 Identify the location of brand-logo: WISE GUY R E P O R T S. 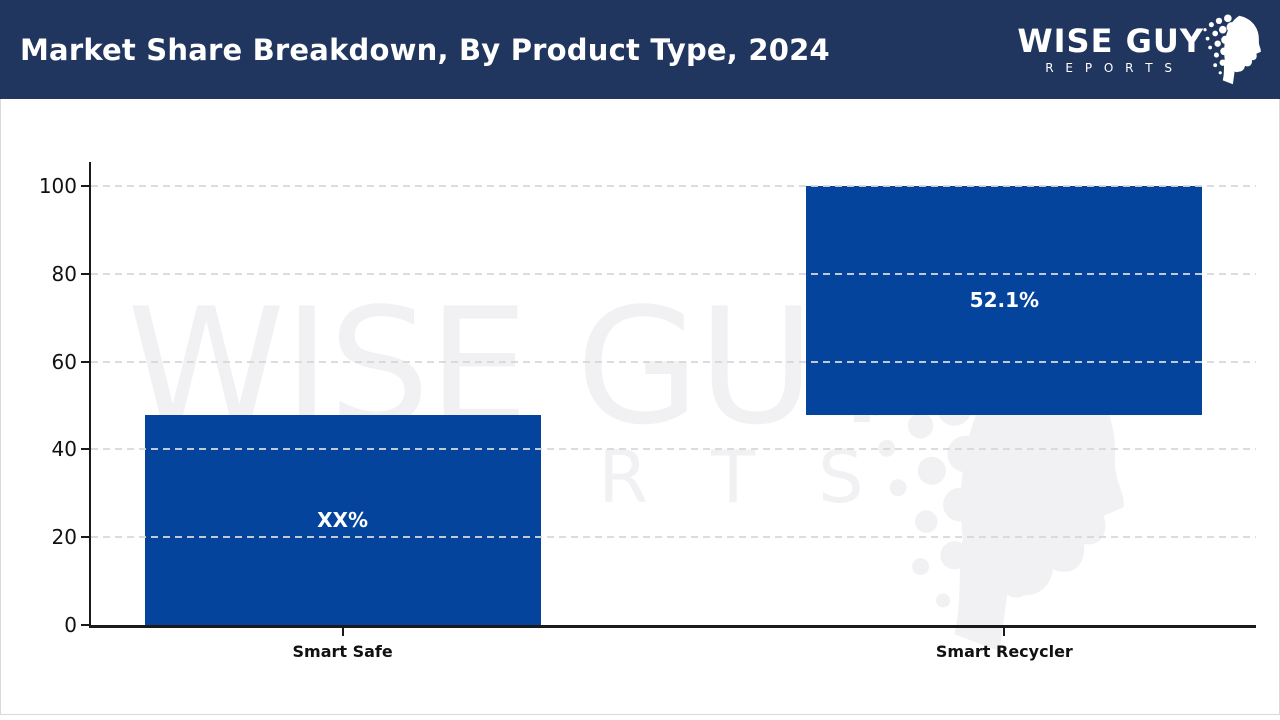
(1141, 50).